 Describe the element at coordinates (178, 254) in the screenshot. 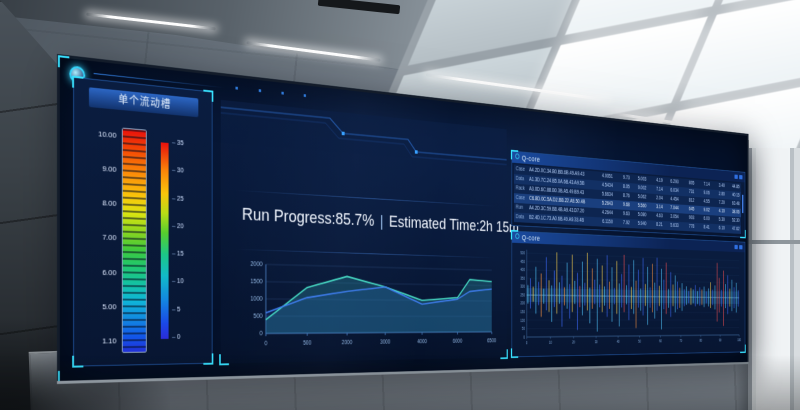

I see `colorbar-tick-label: 15` at that location.